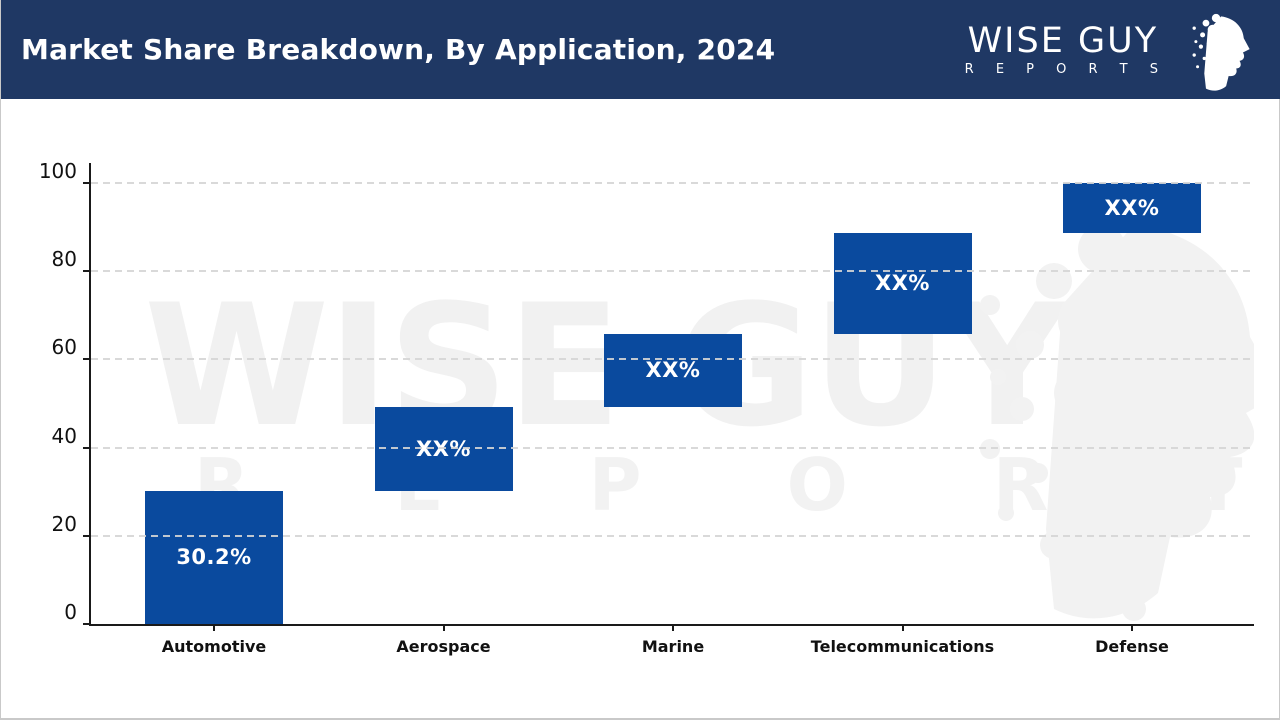 This screenshot has height=720, width=1280. I want to click on bar-value-label: 30.2%, so click(214, 557).